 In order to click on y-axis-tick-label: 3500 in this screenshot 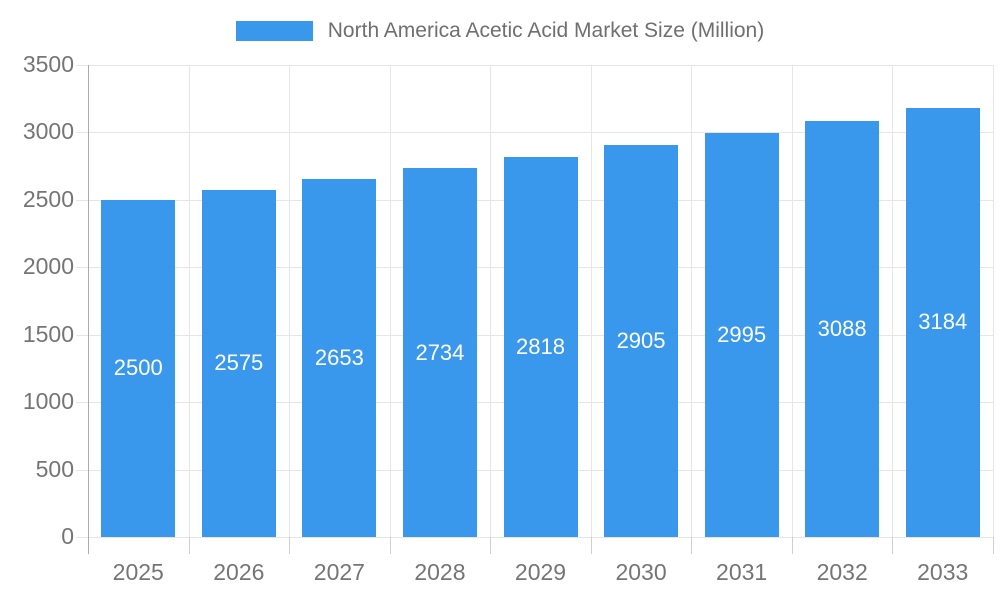, I will do `click(48, 63)`.